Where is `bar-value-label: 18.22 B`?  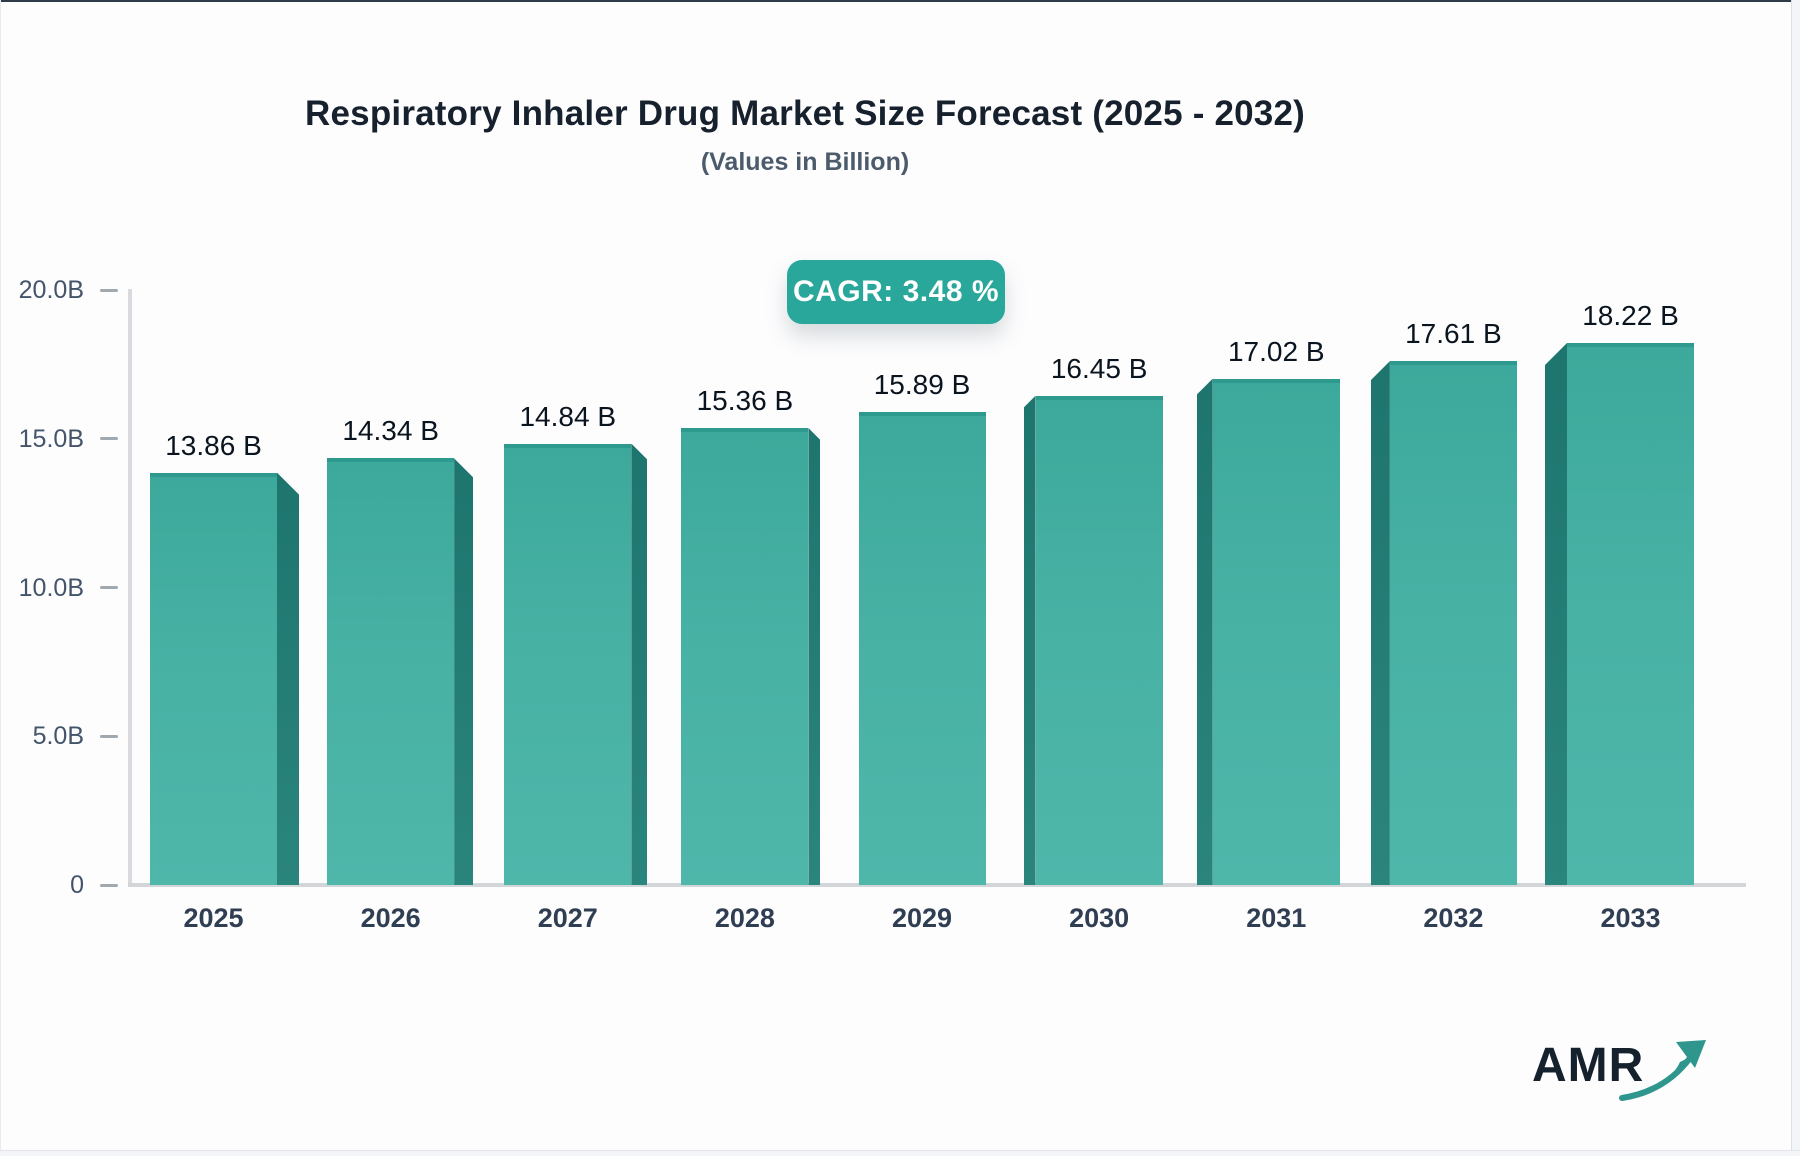 bar-value-label: 18.22 B is located at coordinates (1630, 315).